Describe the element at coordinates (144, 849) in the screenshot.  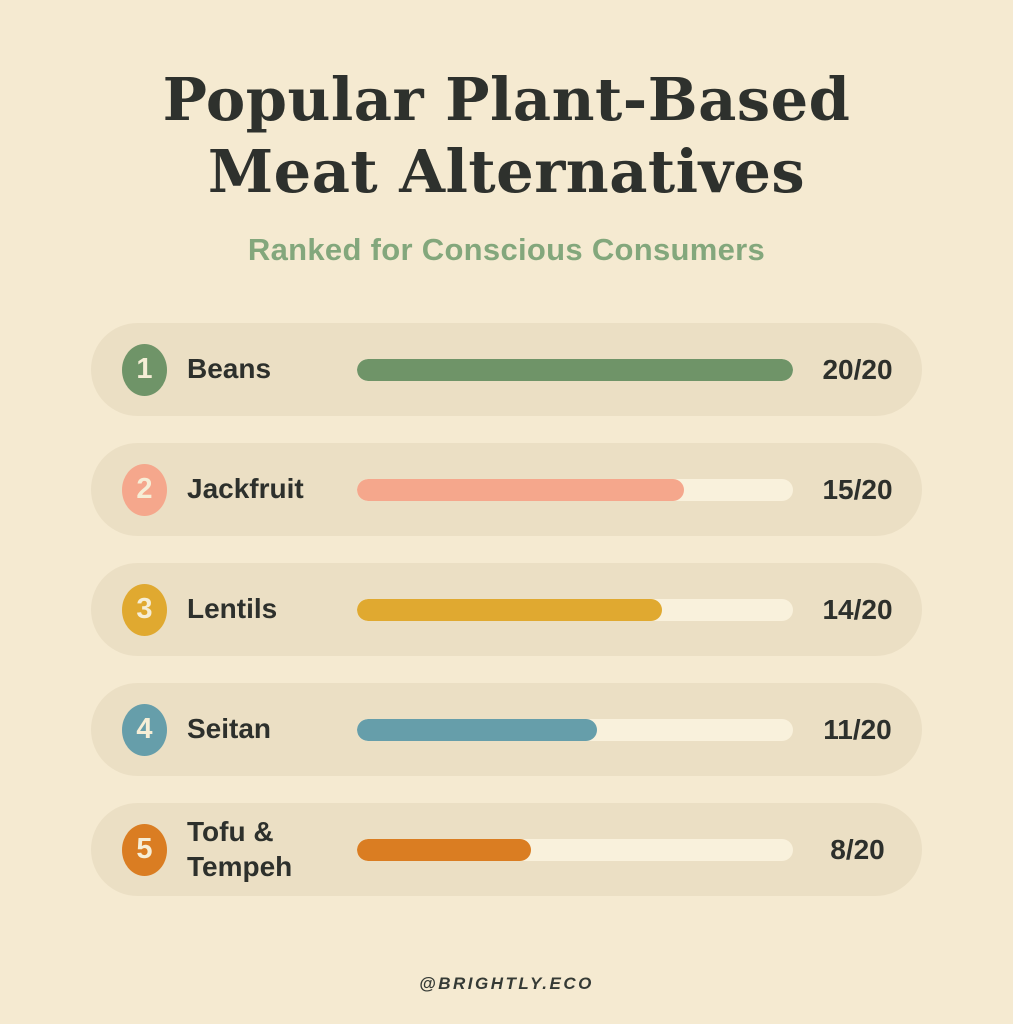
I see `rank-badge: 5` at that location.